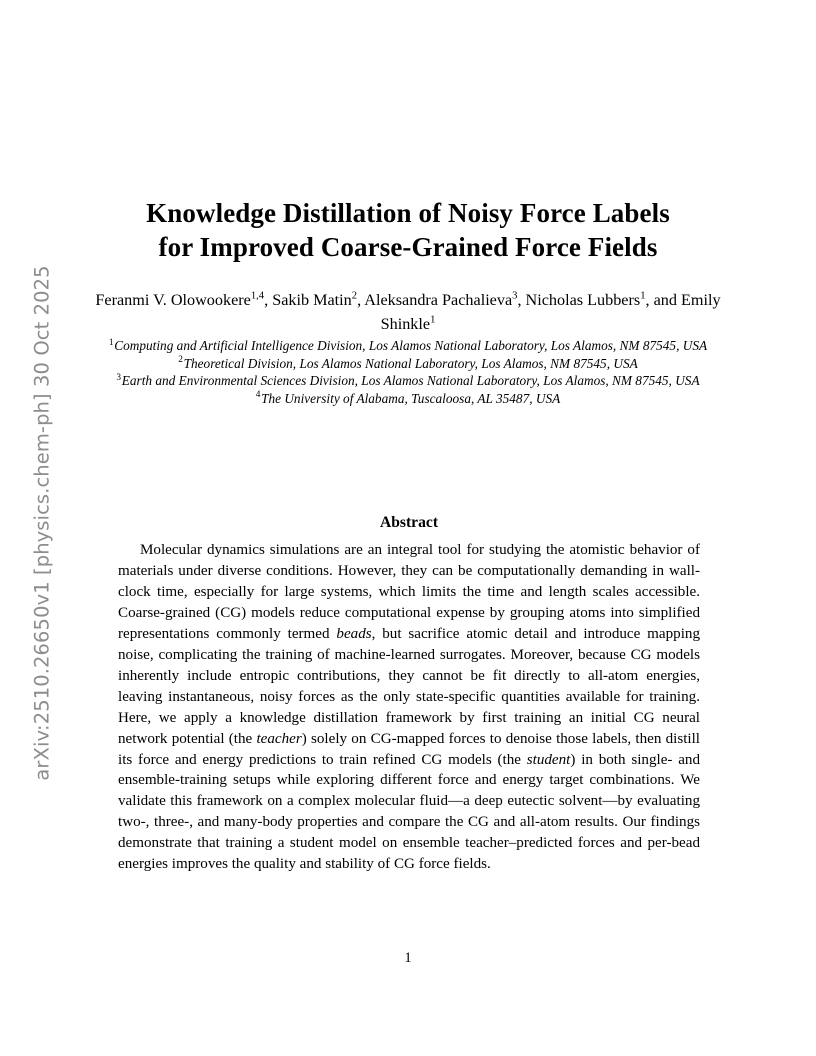 The width and height of the screenshot is (816, 1056). I want to click on author-name: Nicholas Lubbers, so click(583, 300).